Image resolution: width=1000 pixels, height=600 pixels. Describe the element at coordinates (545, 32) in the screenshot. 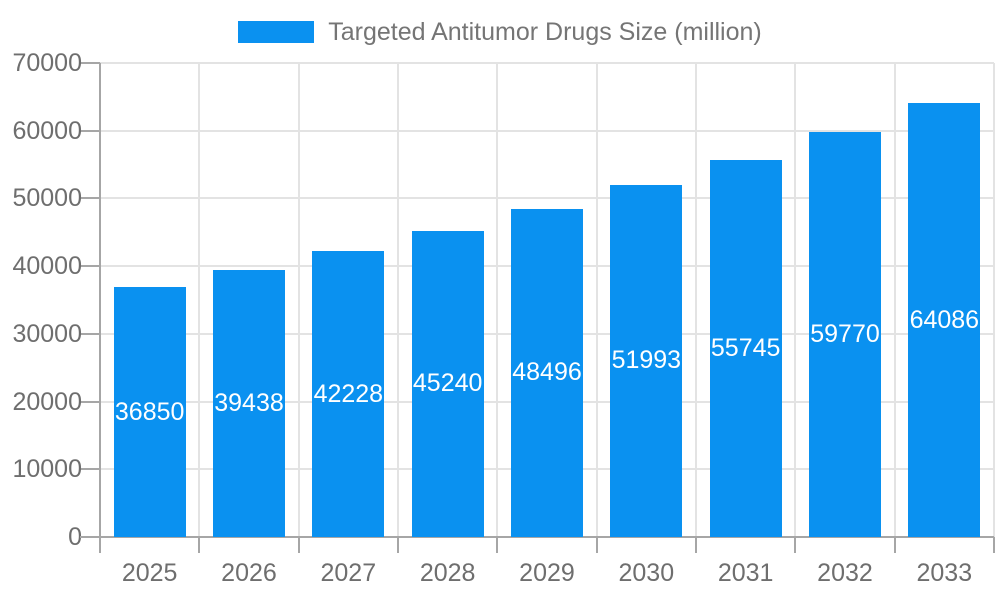

I see `legend-label: Targeted Antitumor Drugs Size (million)` at that location.